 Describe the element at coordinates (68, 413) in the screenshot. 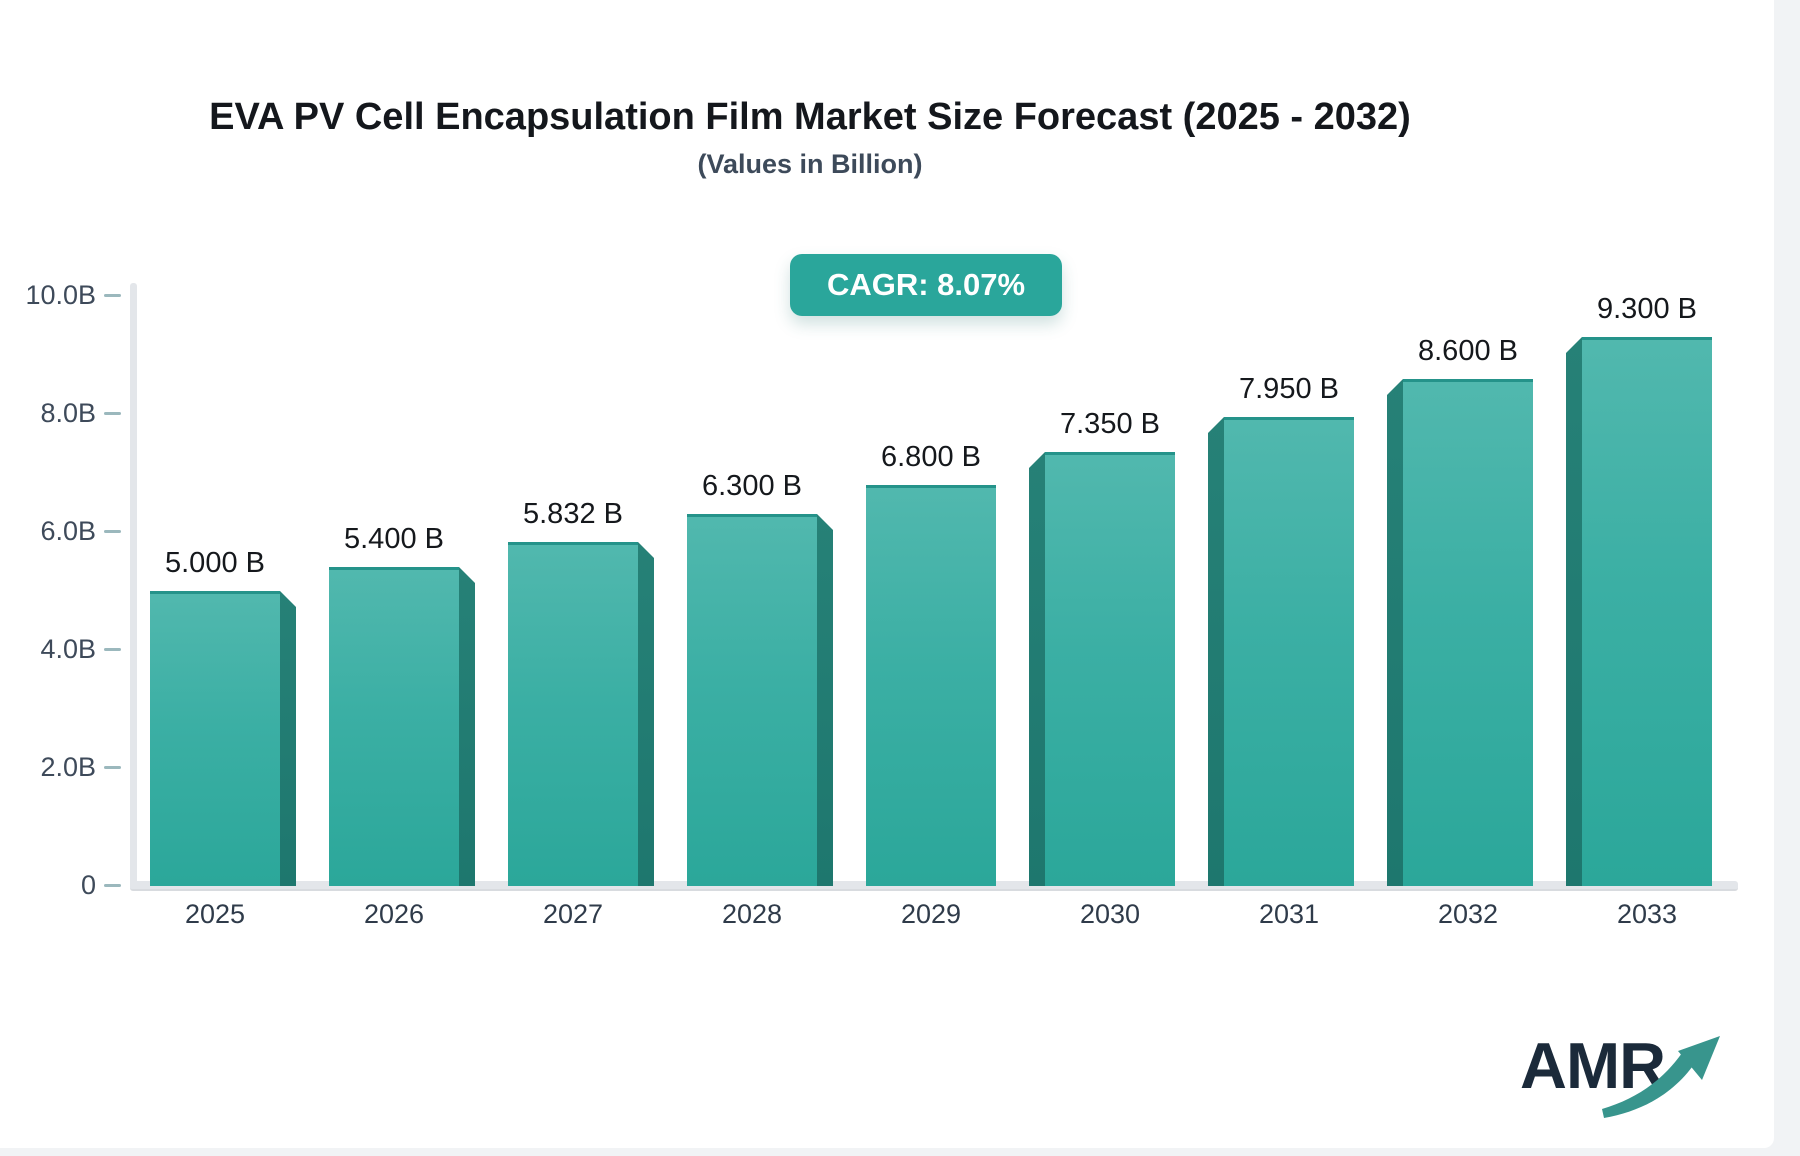

I see `y-tick-label: 8.0B` at that location.